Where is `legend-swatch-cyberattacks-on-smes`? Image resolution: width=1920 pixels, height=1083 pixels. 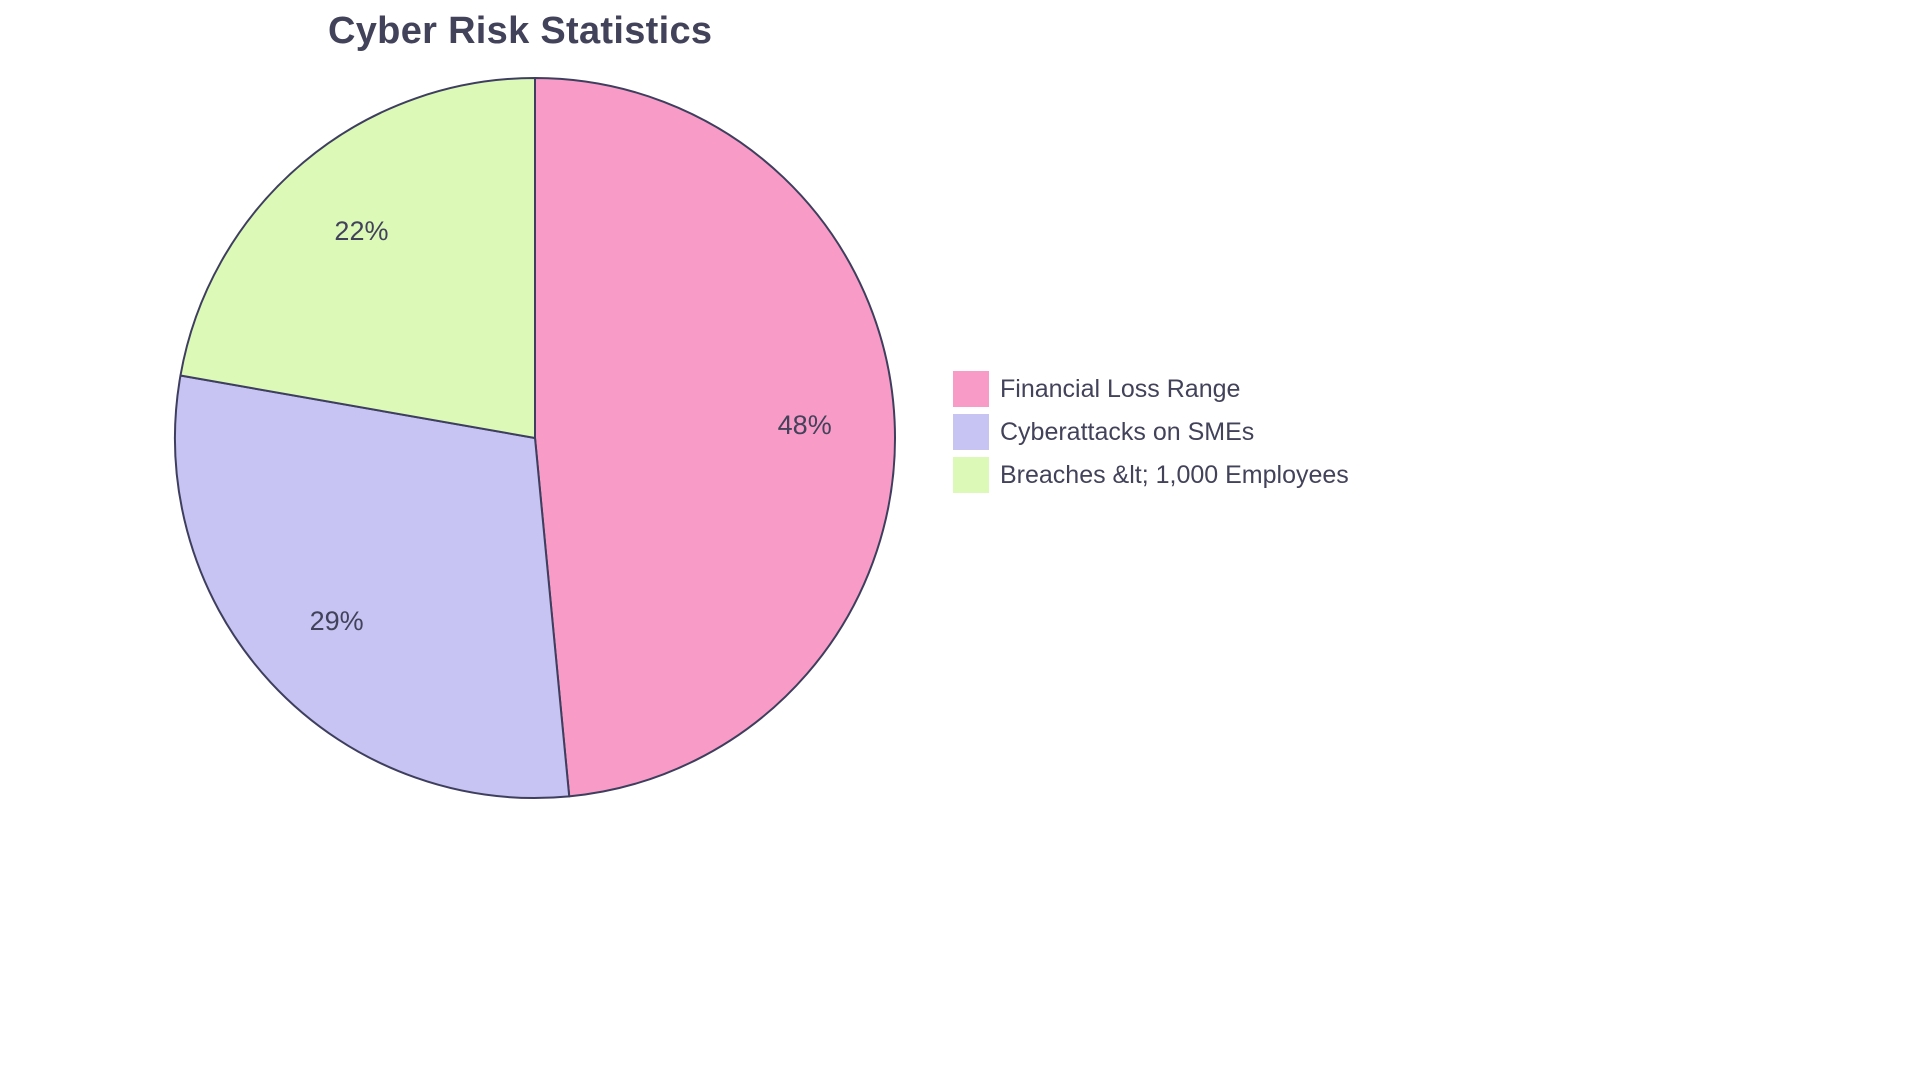 legend-swatch-cyberattacks-on-smes is located at coordinates (971, 432).